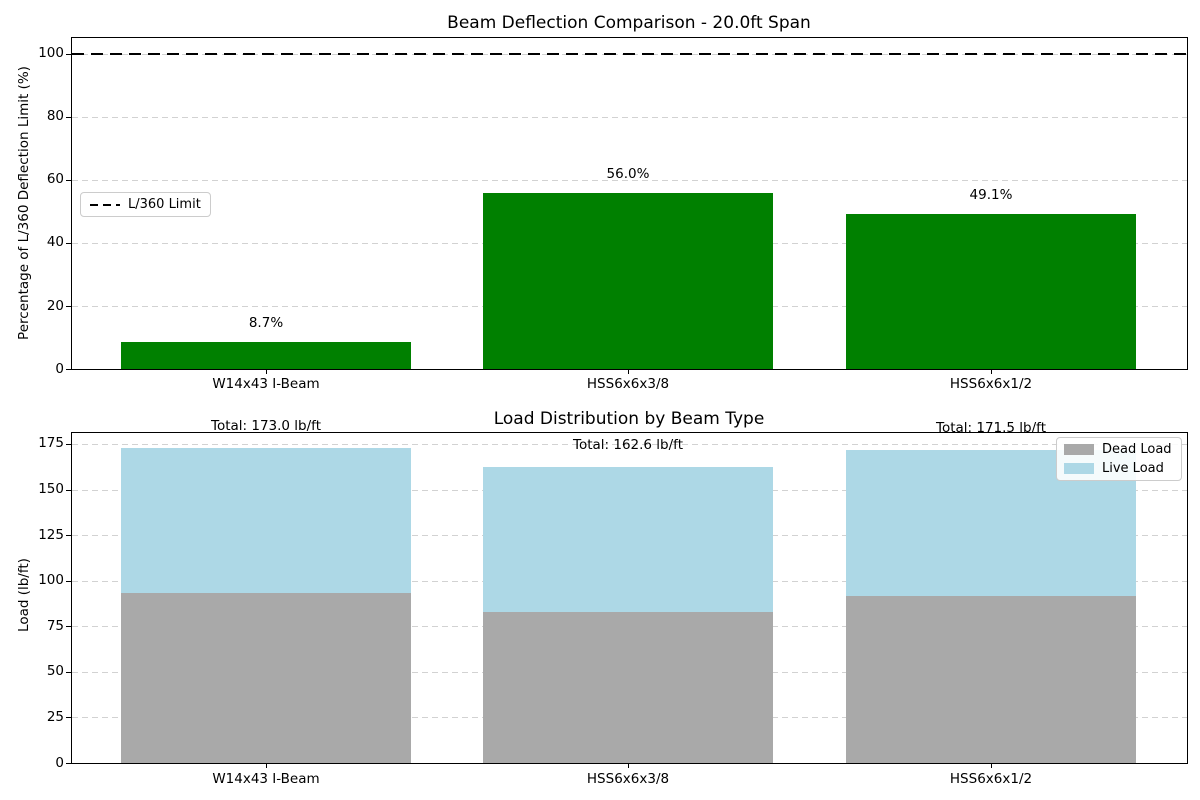 This screenshot has width=1200, height=800. I want to click on legend-entry: L/360 Limit, so click(145, 204).